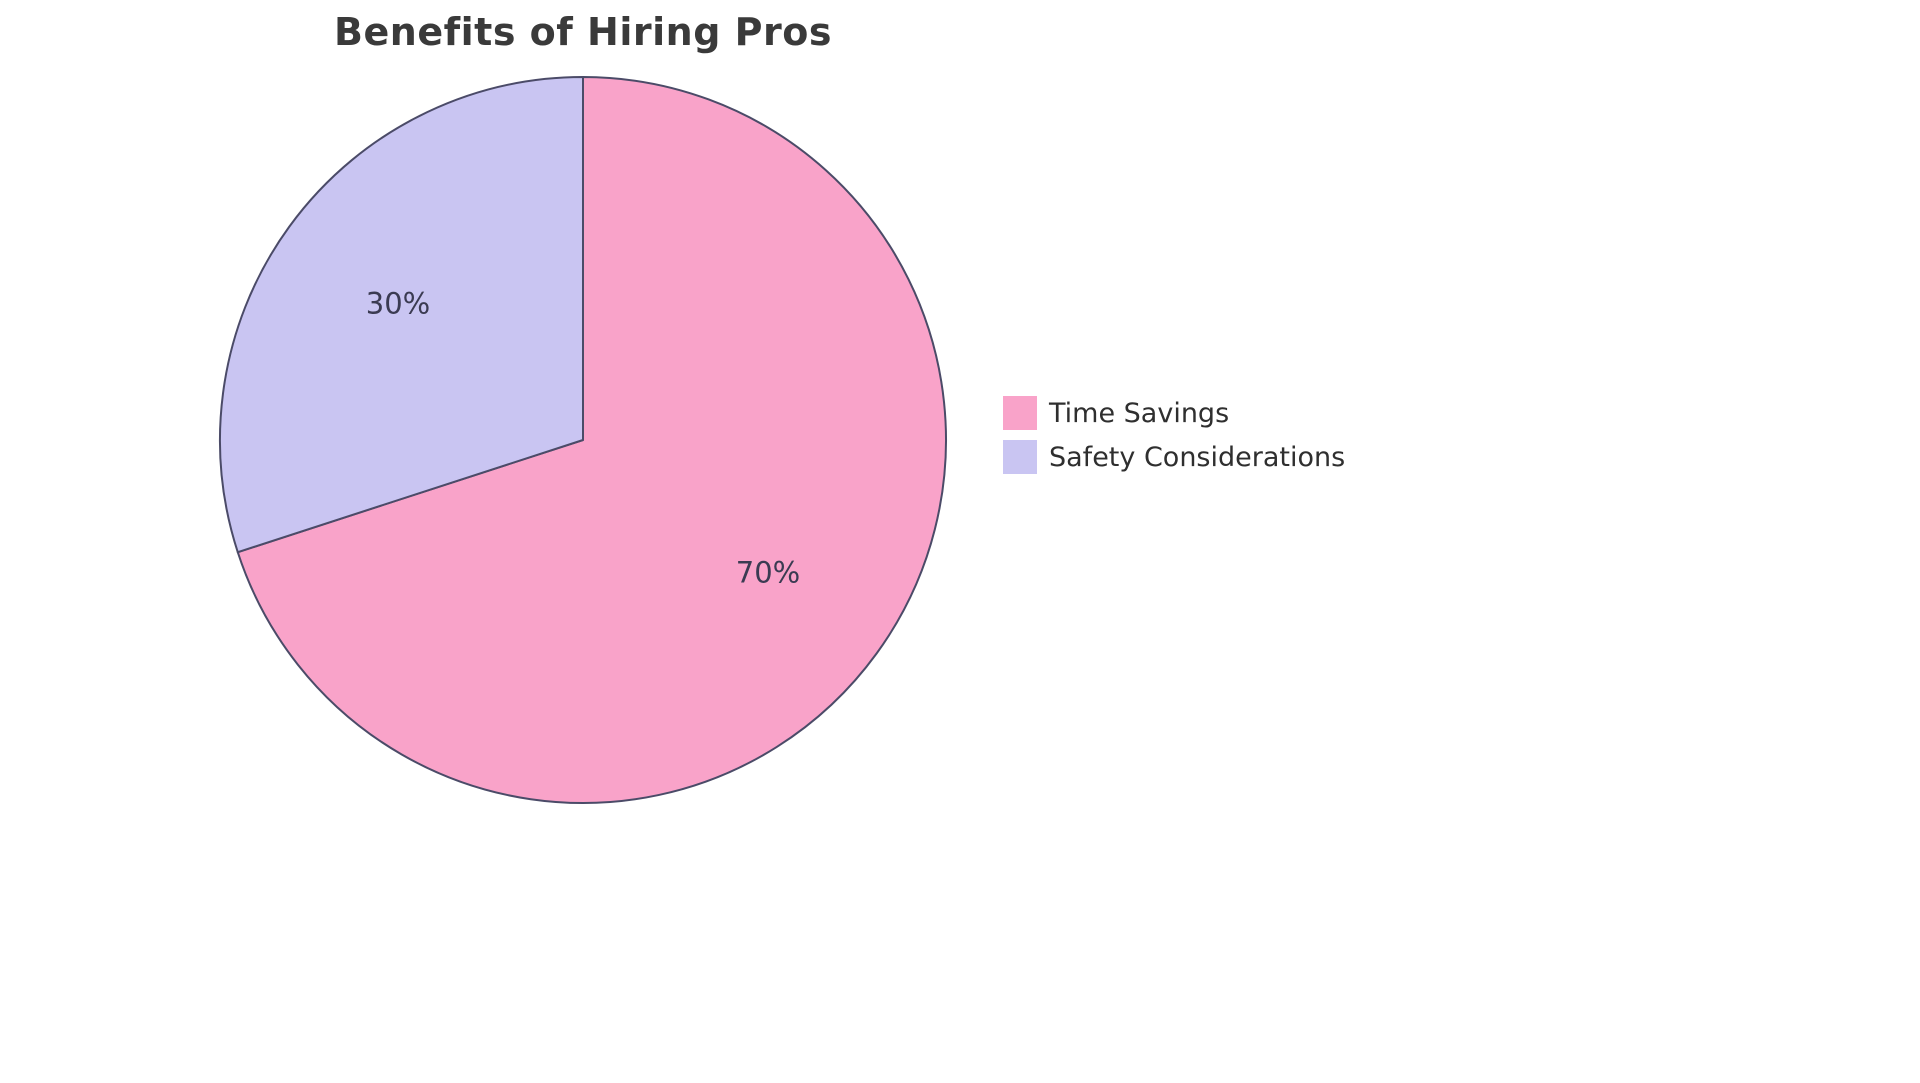 The height and width of the screenshot is (1083, 1920). I want to click on legend-label-safety-considerations: Safety Considerations, so click(1197, 457).